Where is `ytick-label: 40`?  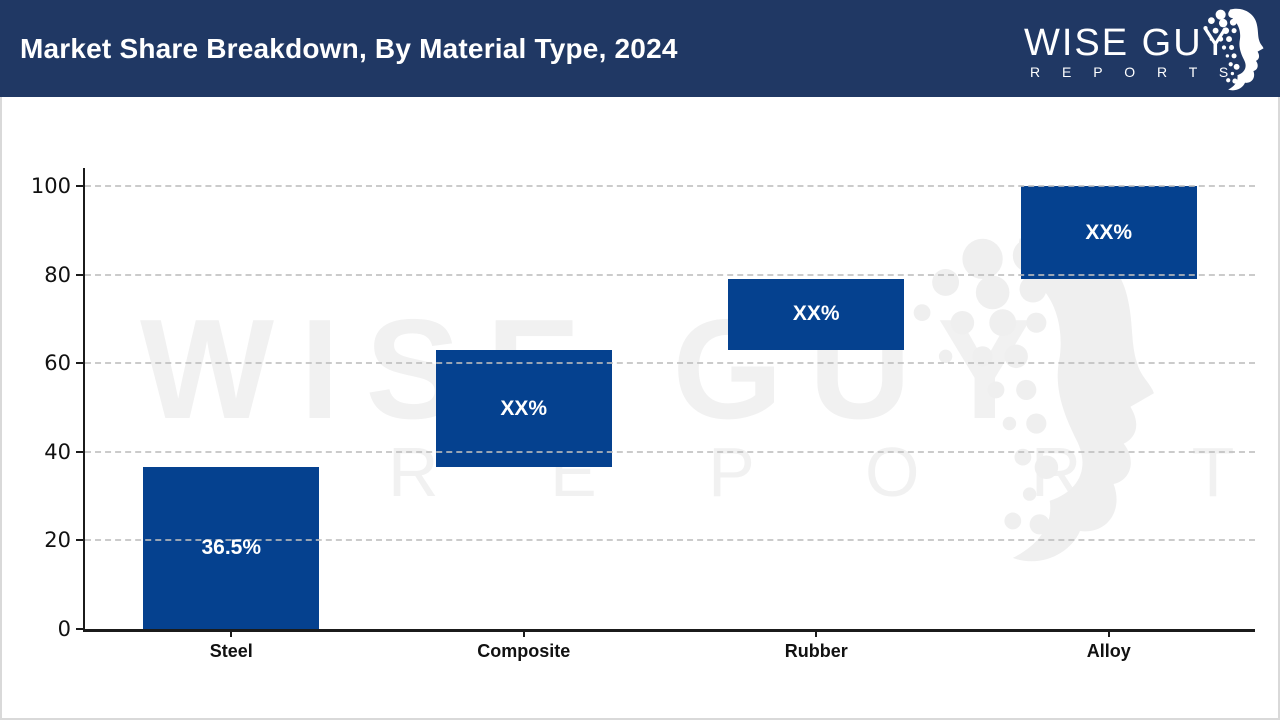
ytick-label: 40 is located at coordinates (57, 451).